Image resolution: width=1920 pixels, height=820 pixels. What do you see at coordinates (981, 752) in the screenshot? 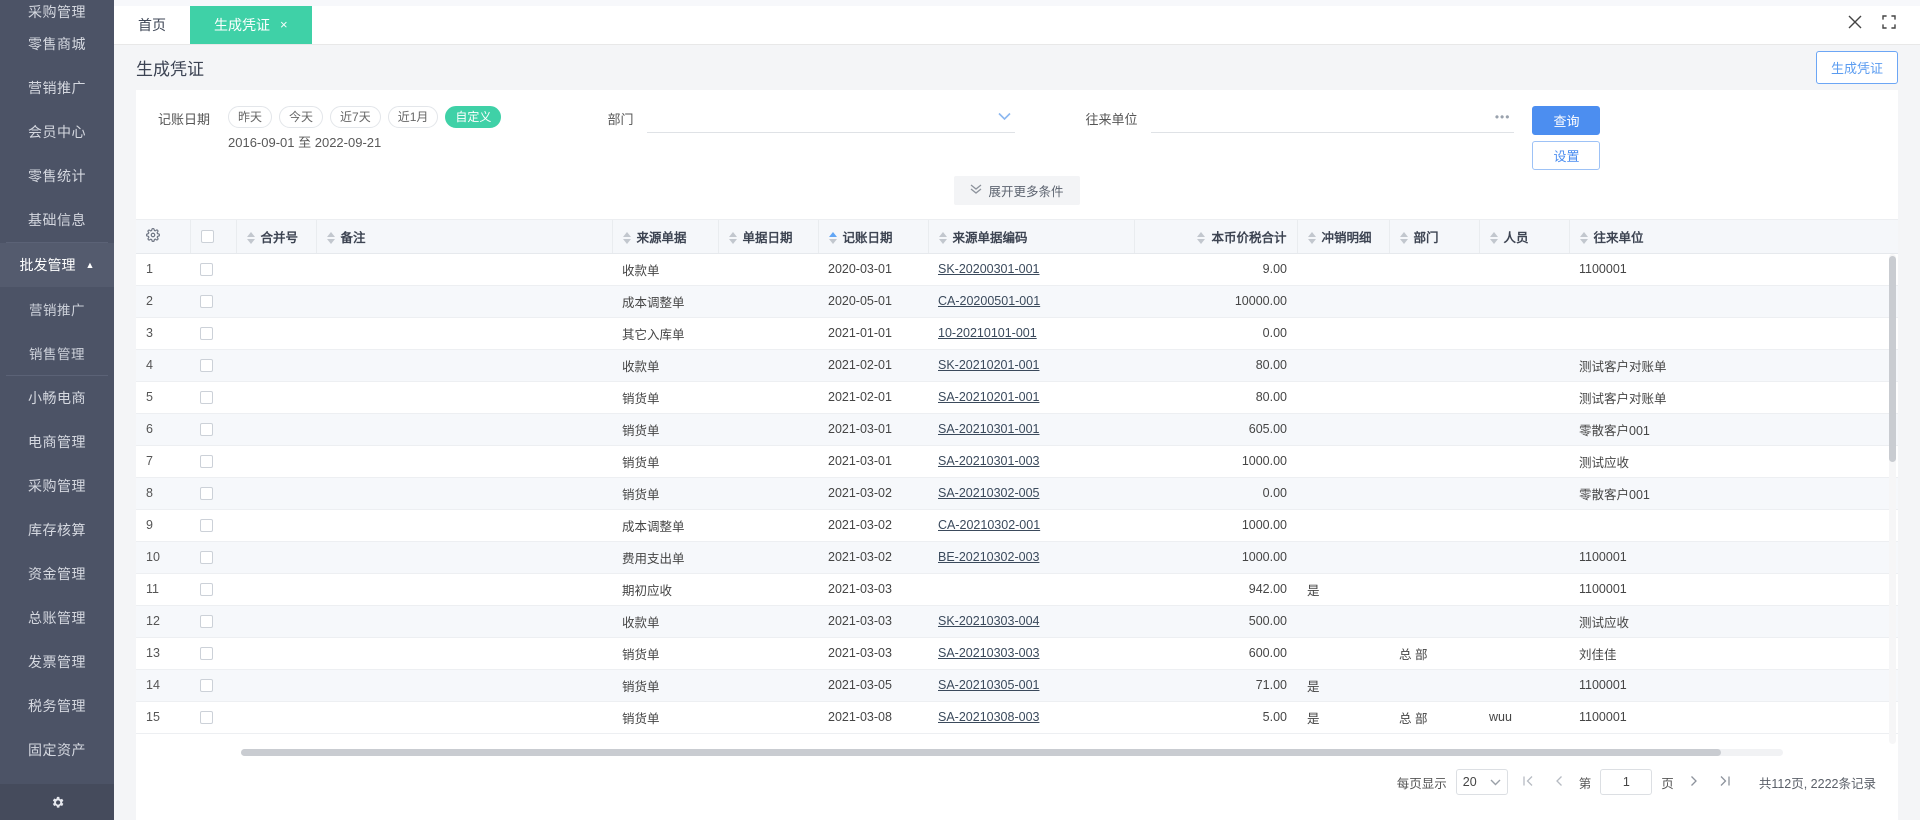
I see `horizontal-scrollbar-thumb` at bounding box center [981, 752].